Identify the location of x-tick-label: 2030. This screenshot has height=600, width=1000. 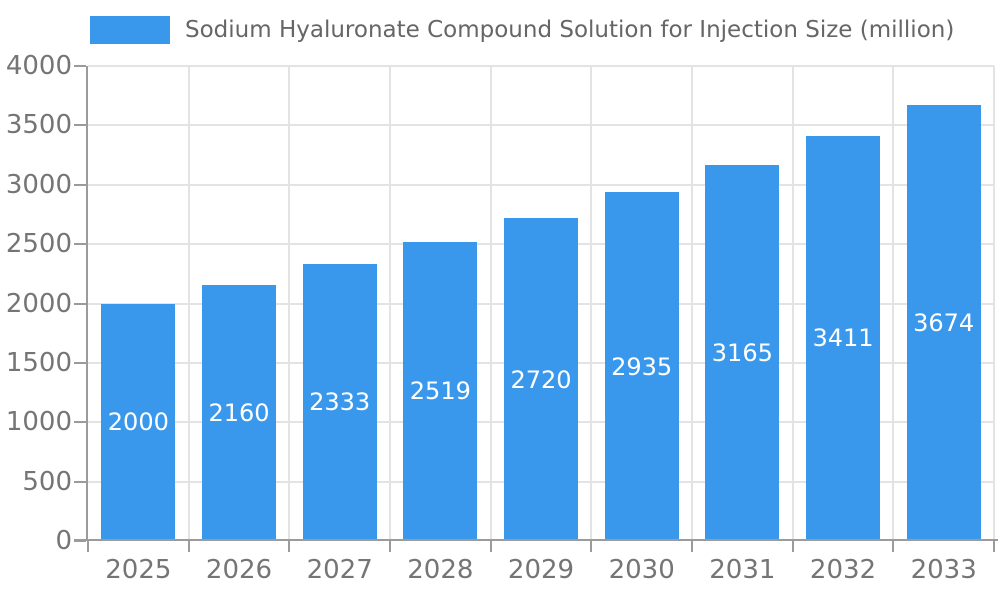
(641, 570).